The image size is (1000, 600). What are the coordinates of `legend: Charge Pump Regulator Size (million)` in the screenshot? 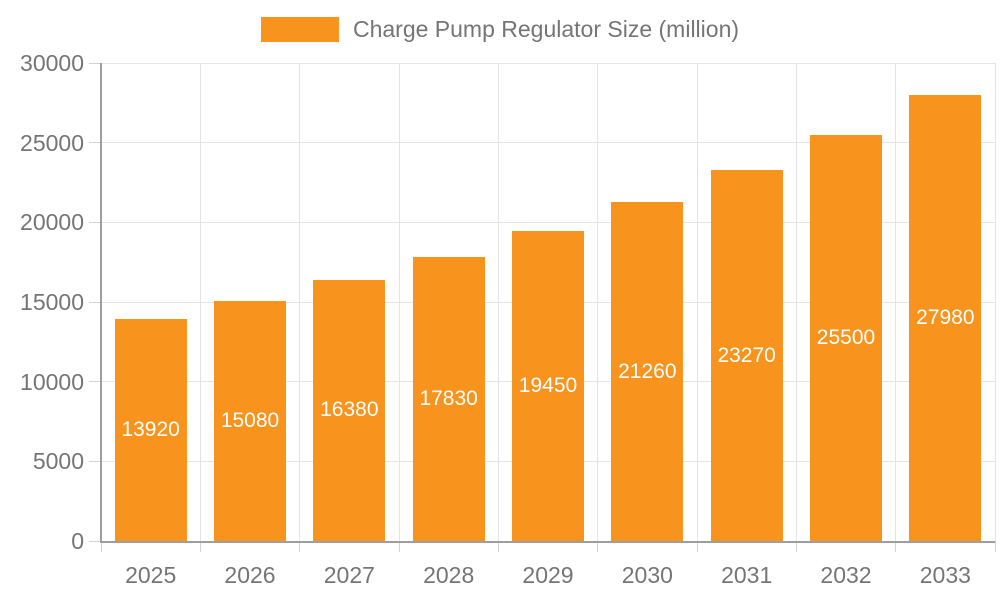 It's located at (500, 29).